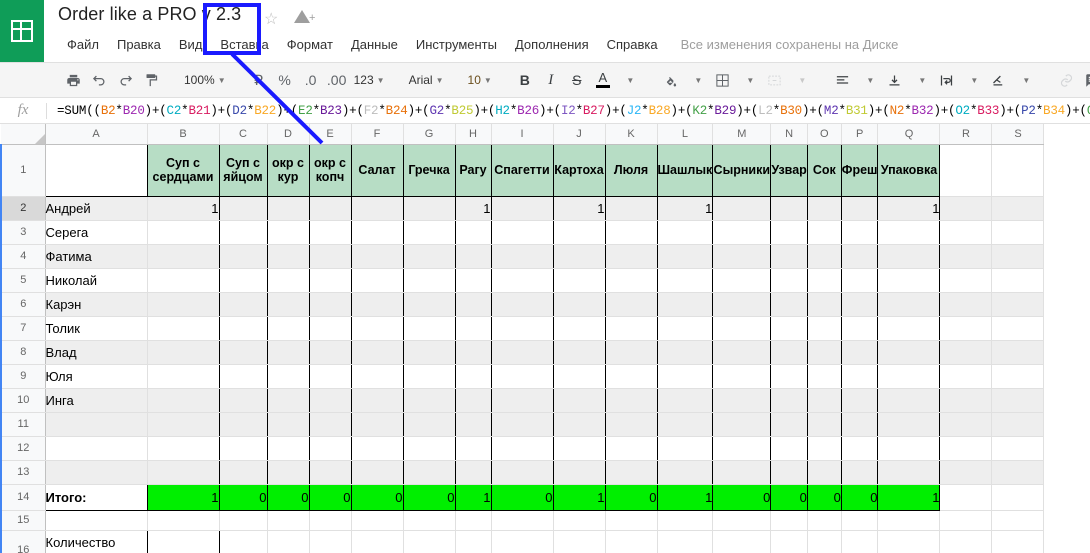 This screenshot has width=1090, height=553. I want to click on people-count-label: Количество человек, so click(96, 541).